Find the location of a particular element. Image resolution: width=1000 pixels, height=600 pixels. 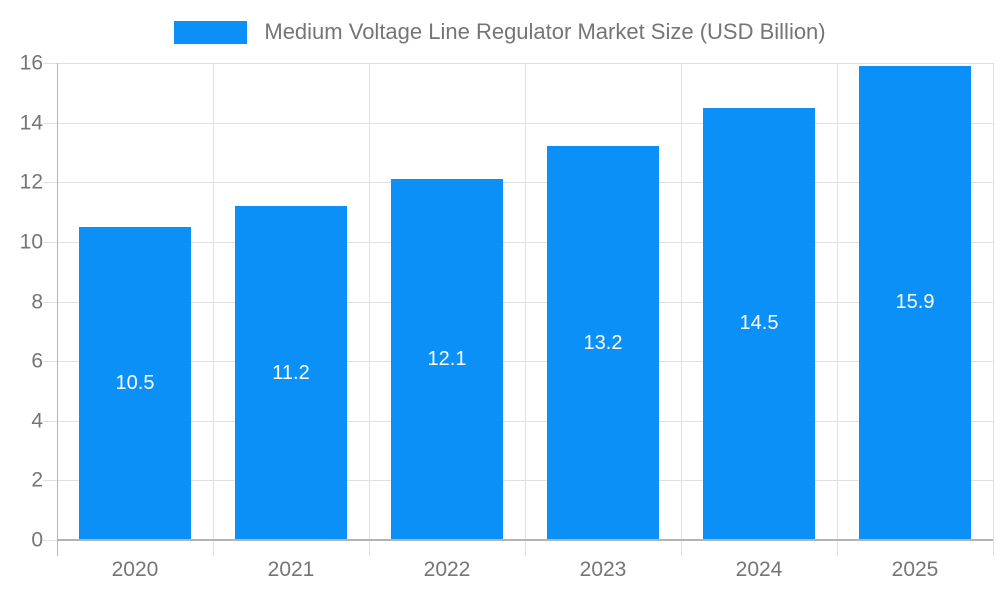

y-tick-label: 0 is located at coordinates (37, 540).